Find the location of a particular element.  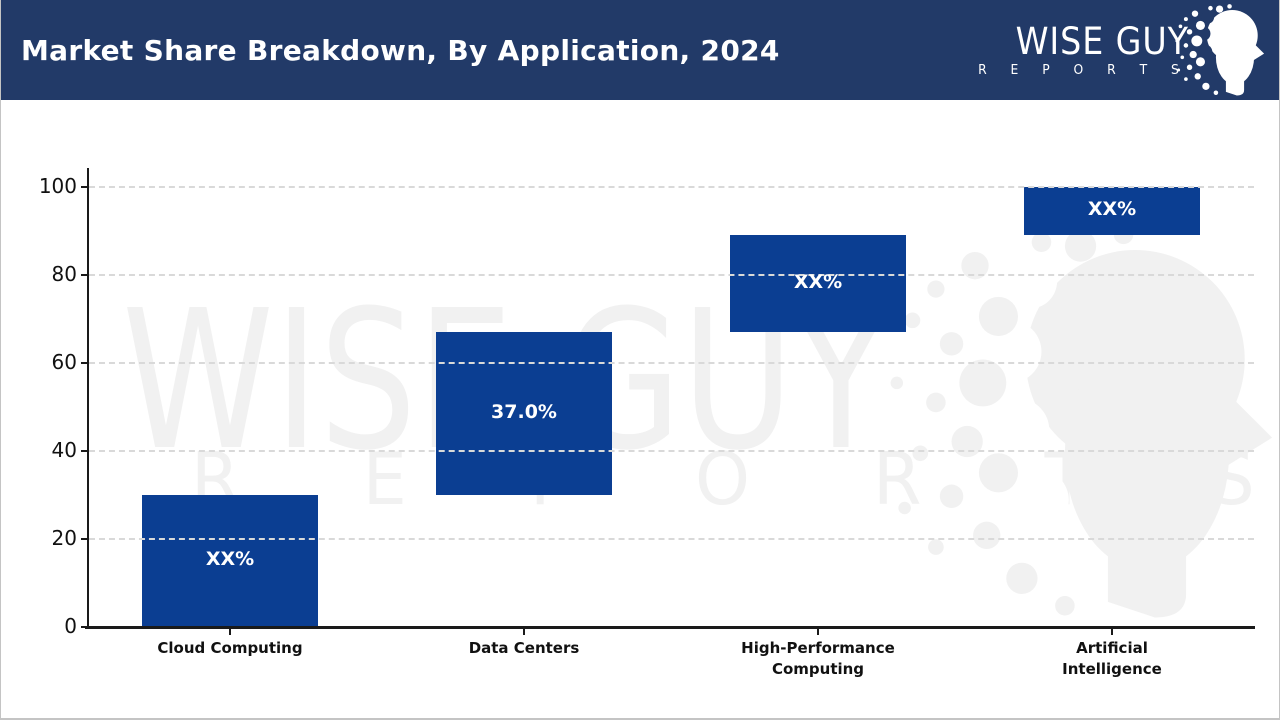

x-tick-artificial-intelligence is located at coordinates (1112, 632).